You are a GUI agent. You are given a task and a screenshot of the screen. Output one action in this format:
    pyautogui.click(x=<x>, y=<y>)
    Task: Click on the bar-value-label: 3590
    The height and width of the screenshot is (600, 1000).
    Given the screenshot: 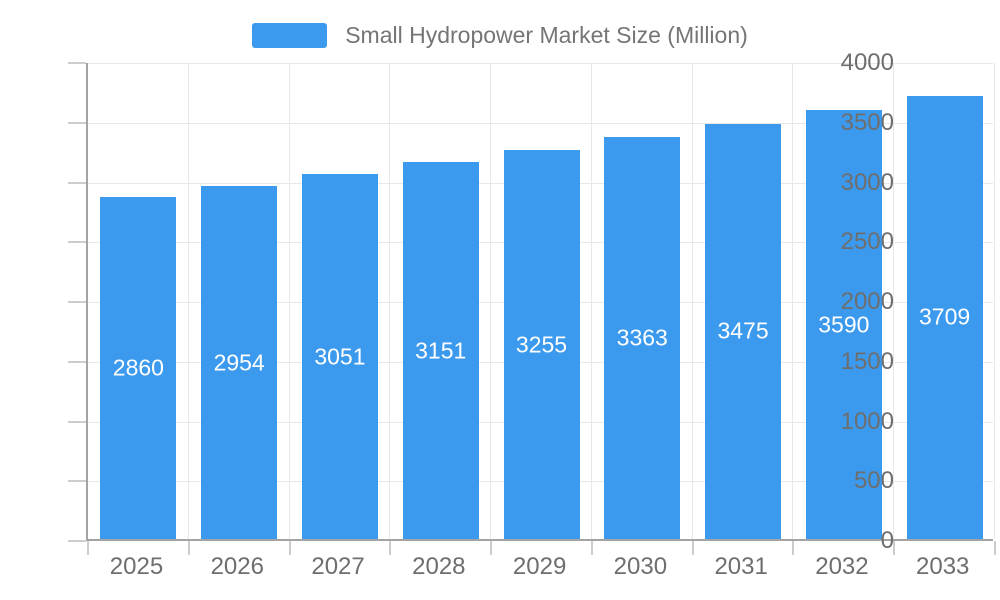 What is the action you would take?
    pyautogui.click(x=844, y=324)
    